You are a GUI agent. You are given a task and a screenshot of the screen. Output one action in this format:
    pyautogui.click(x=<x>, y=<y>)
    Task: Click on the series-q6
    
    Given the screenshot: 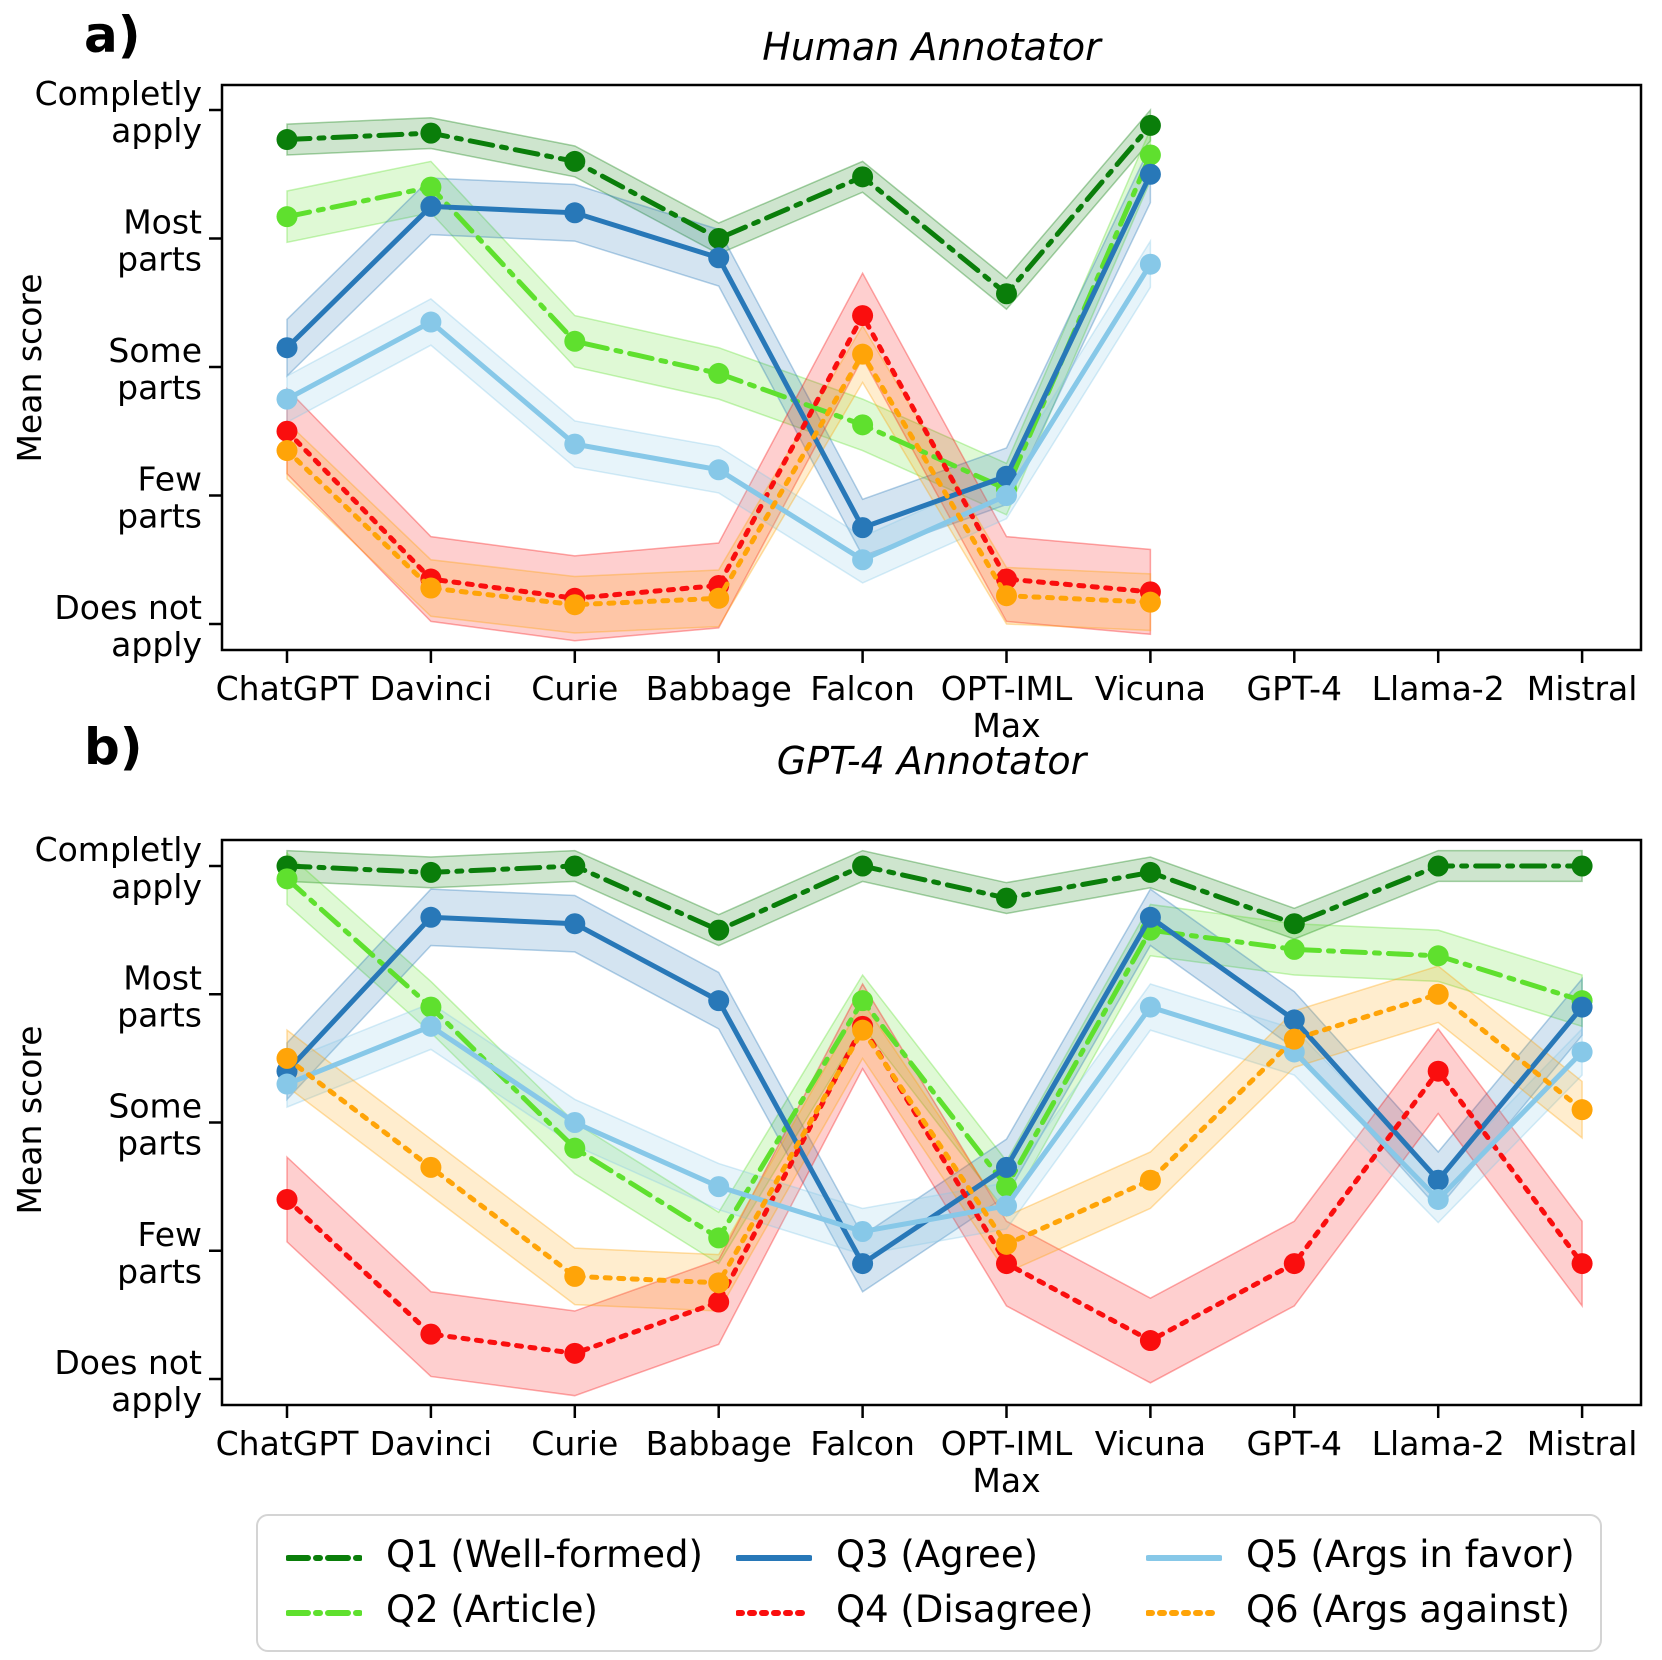 What is the action you would take?
    pyautogui.click(x=934, y=1138)
    